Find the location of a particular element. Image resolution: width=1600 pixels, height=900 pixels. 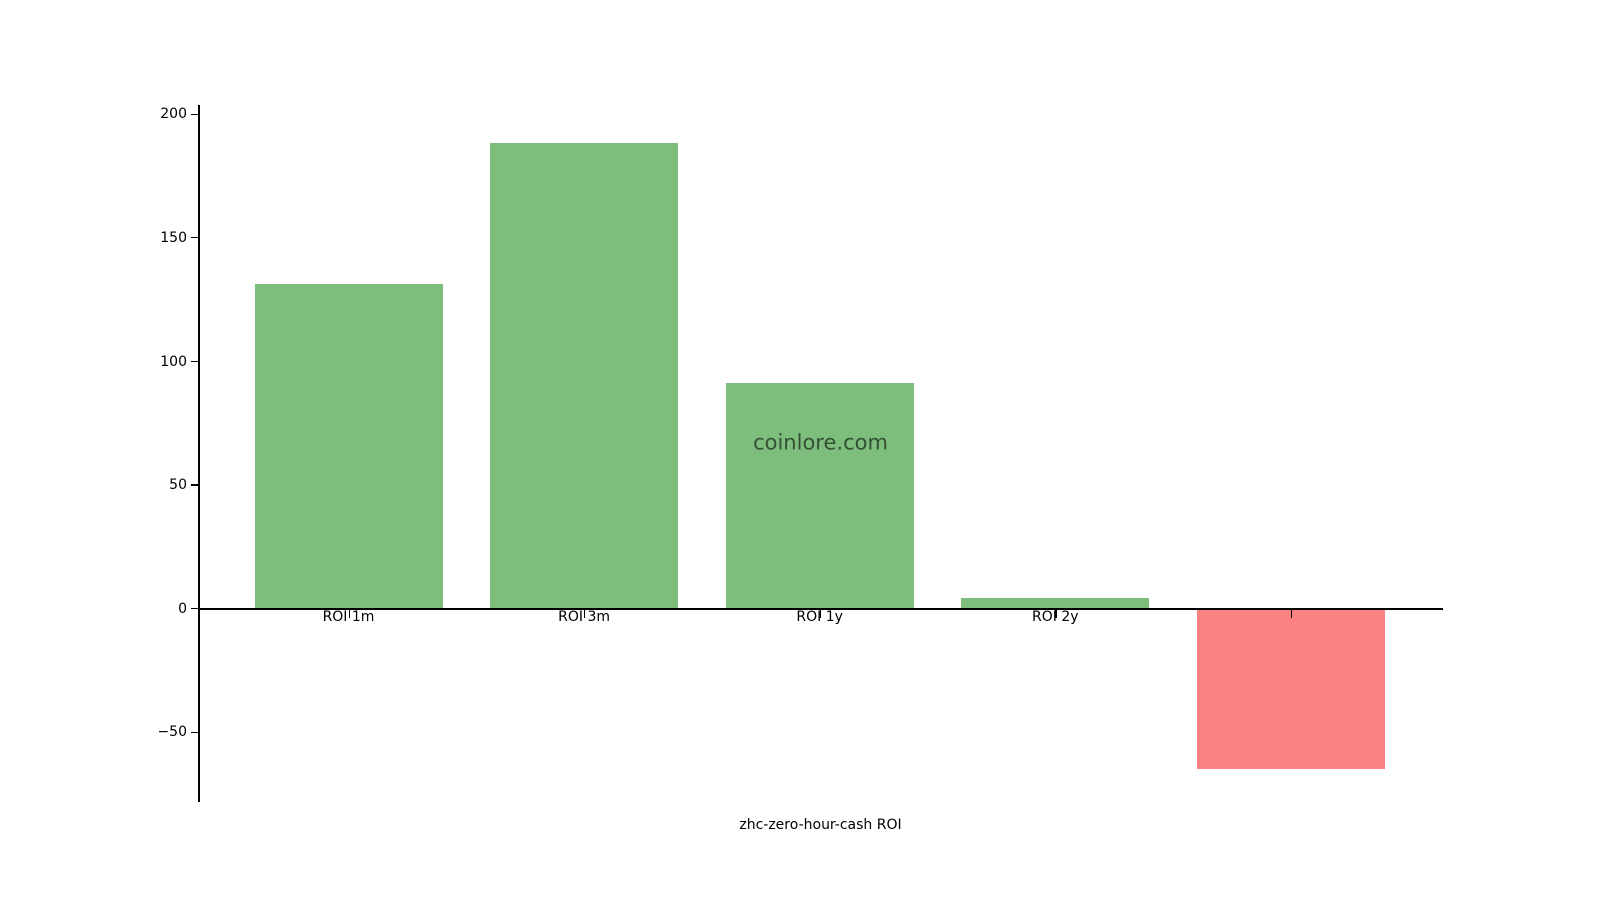

y-tick-label-150: 150 is located at coordinates (173, 237).